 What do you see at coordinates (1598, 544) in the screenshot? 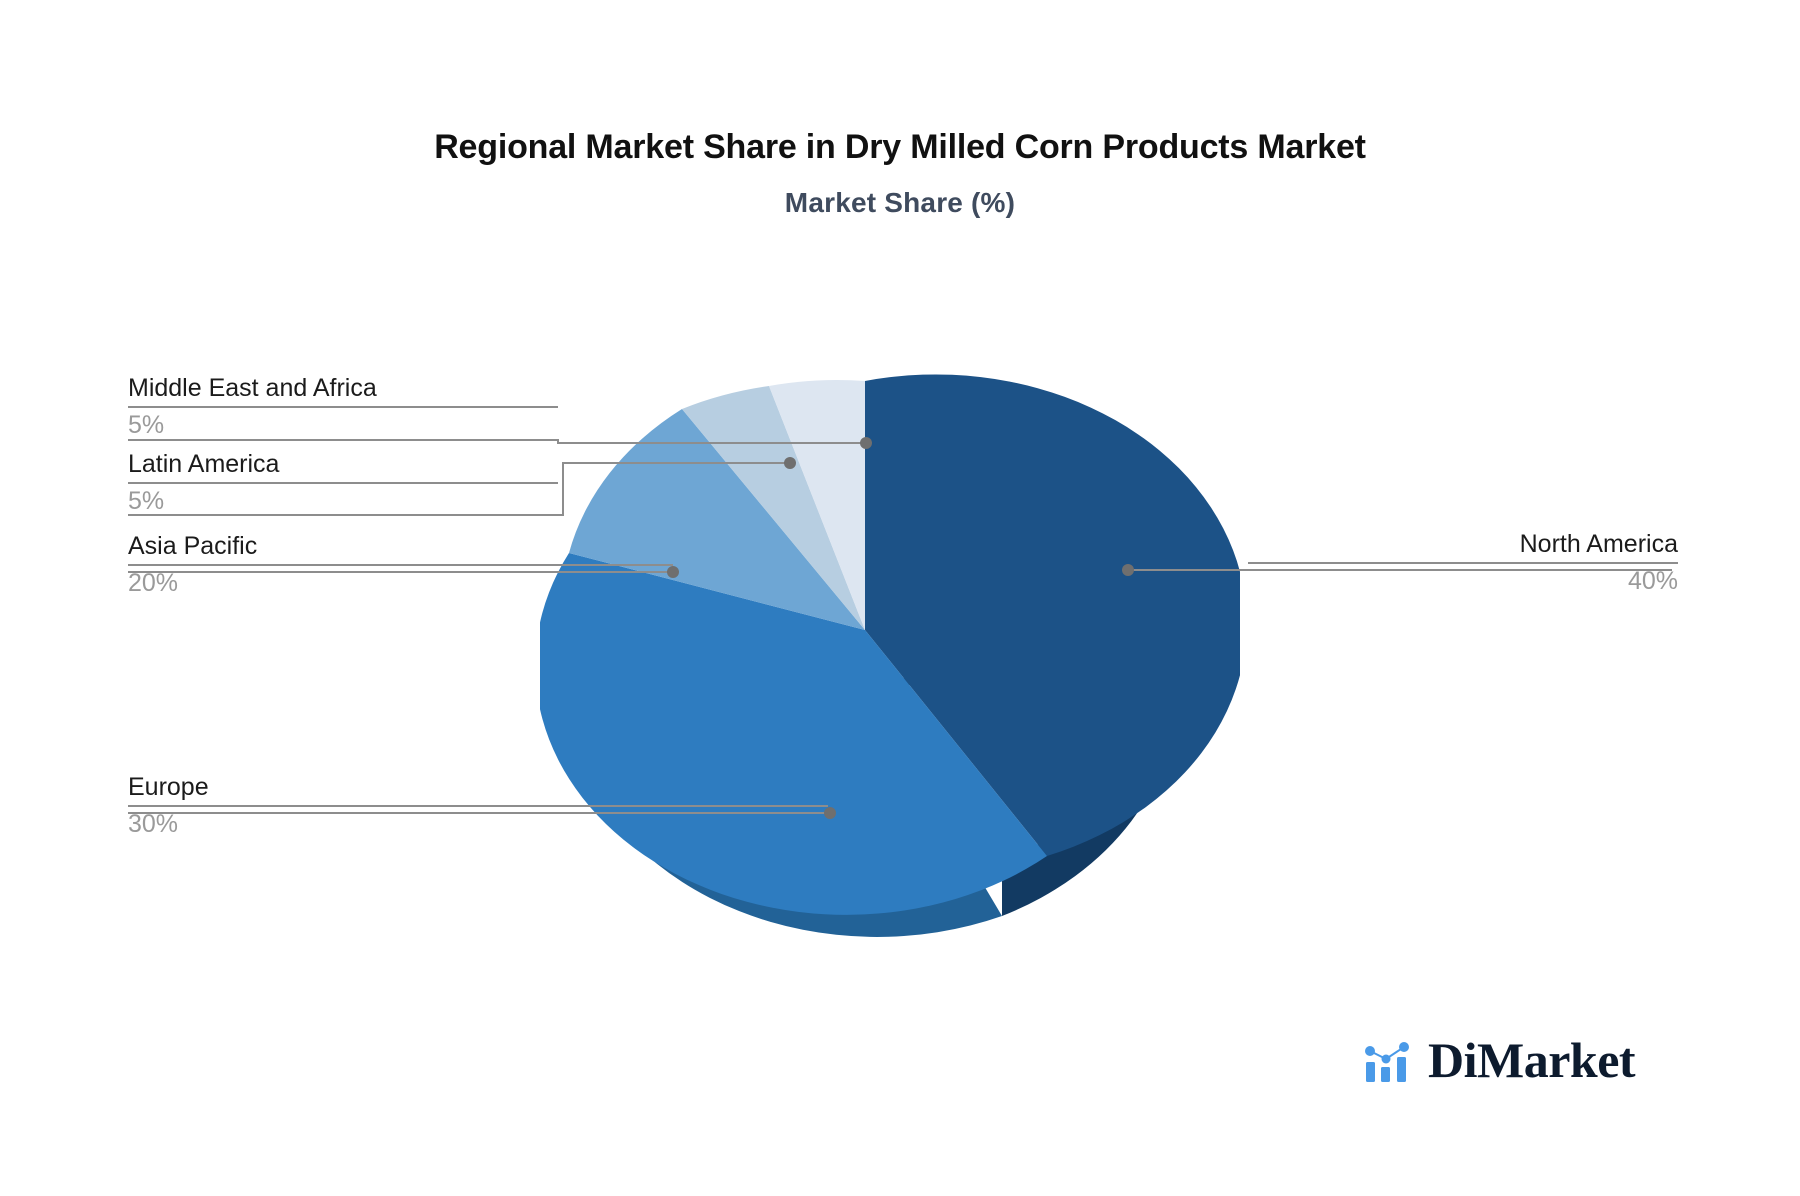
I see `callout-label-na: North America` at bounding box center [1598, 544].